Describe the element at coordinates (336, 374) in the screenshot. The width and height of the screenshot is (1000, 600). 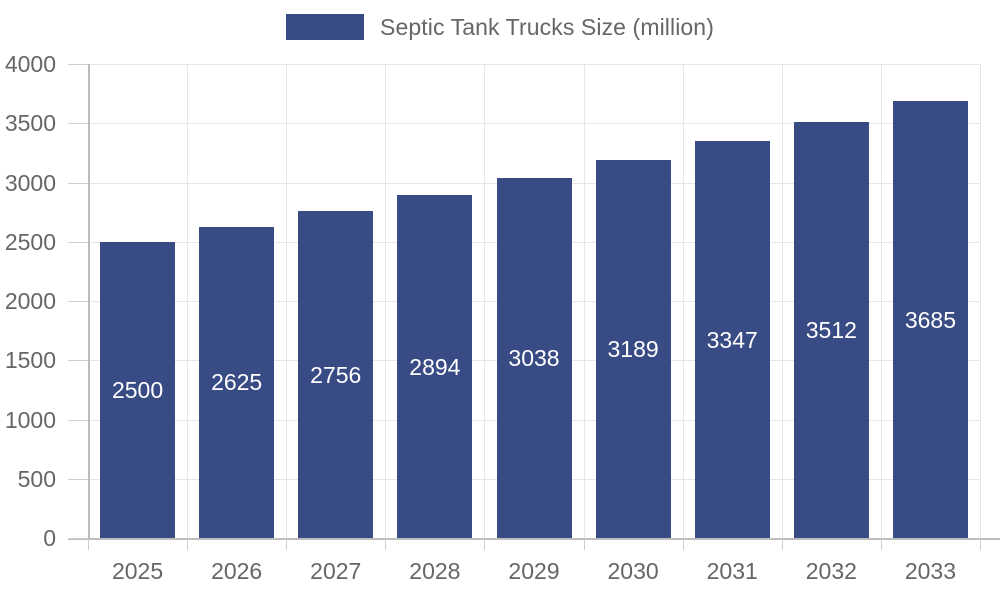
I see `bar-2027` at that location.